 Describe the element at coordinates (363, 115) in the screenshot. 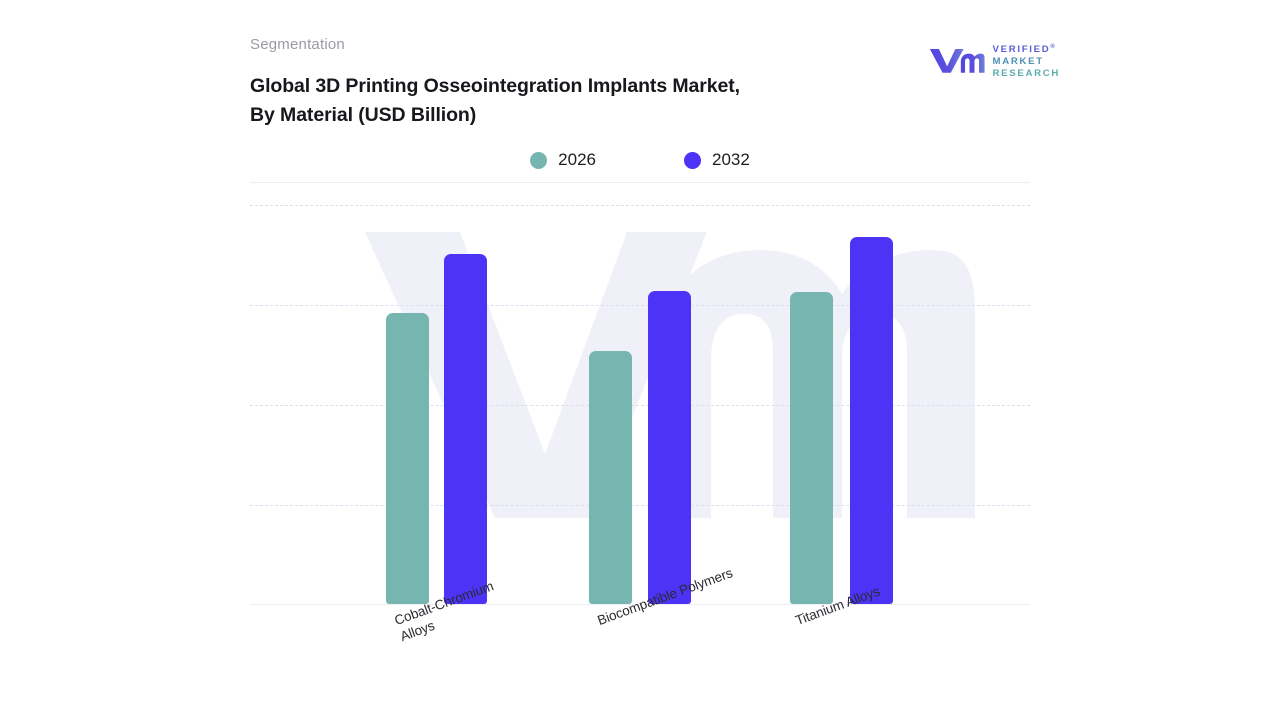

I see `page-title-line-2: By Material (USD Billion)` at that location.